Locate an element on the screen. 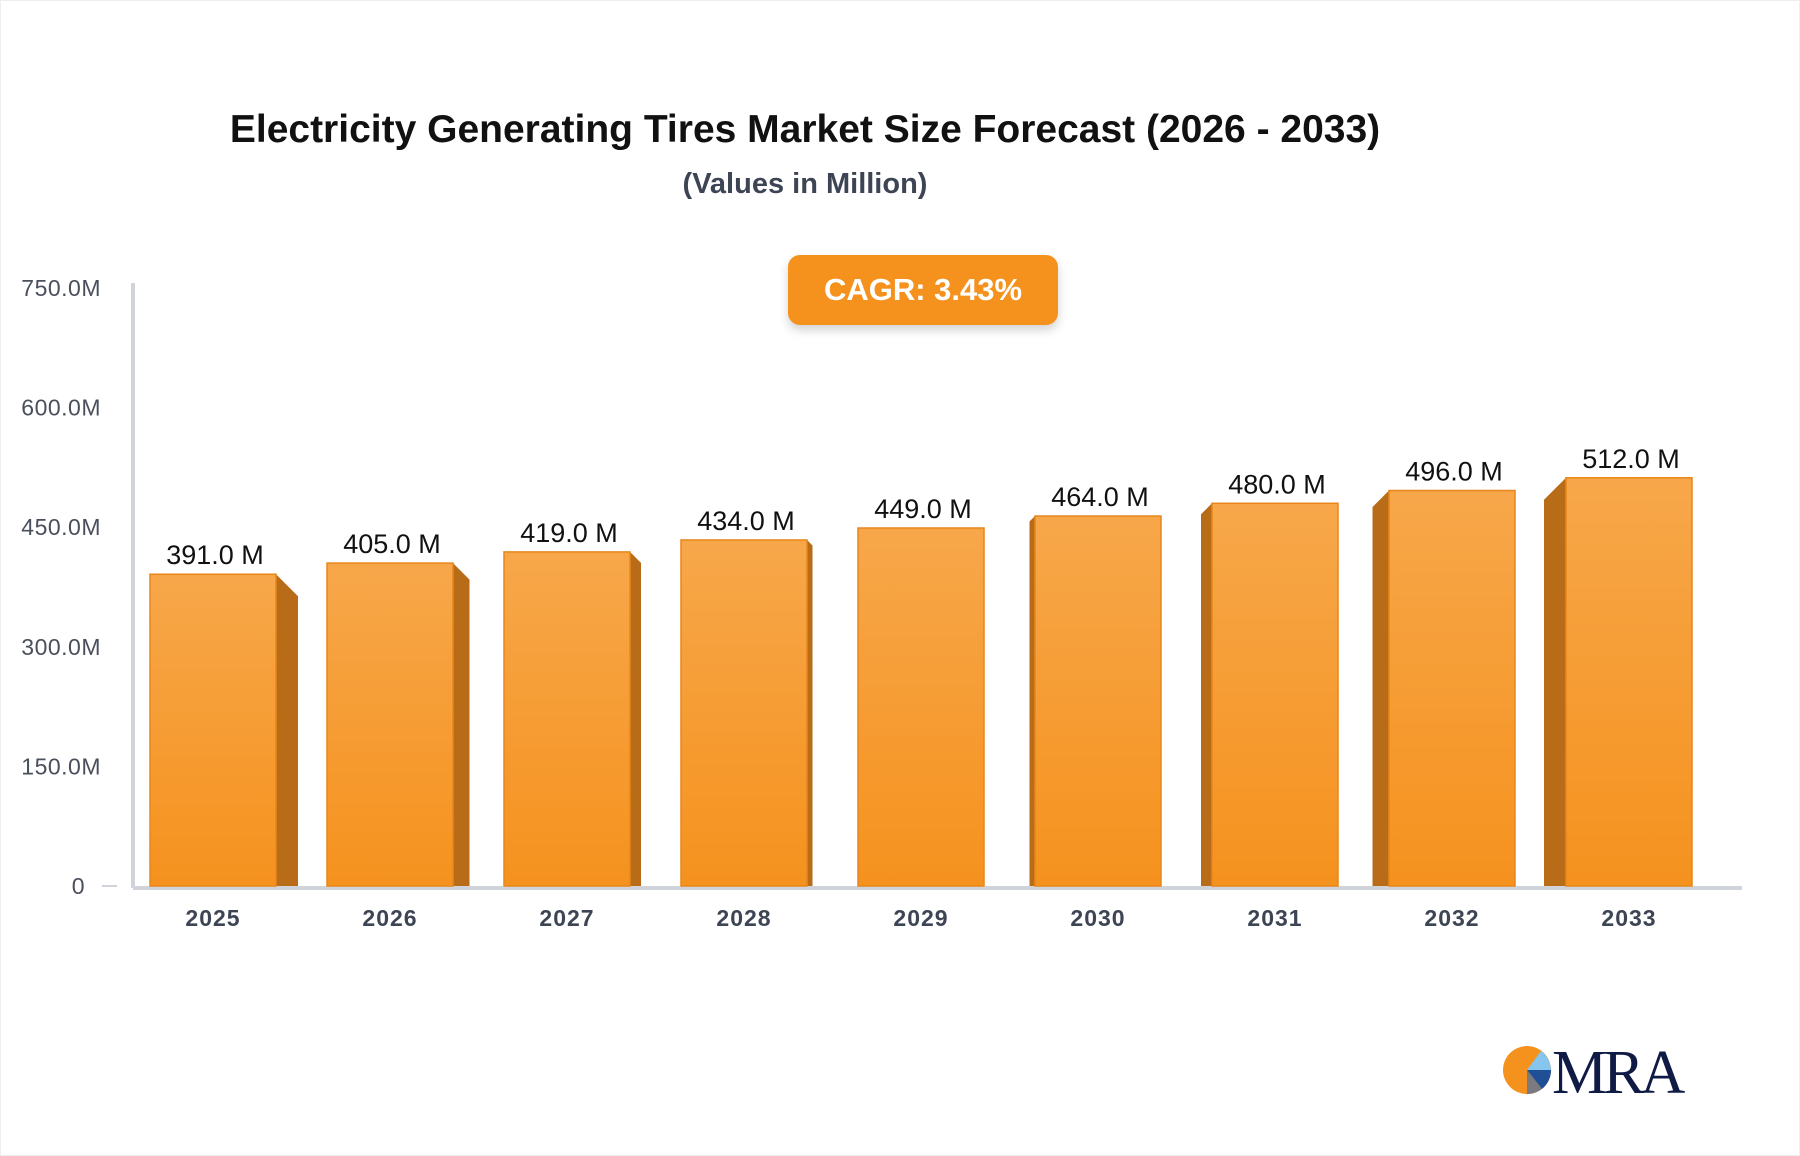 This screenshot has width=1800, height=1156. x-tick-label: 2029 is located at coordinates (920, 918).